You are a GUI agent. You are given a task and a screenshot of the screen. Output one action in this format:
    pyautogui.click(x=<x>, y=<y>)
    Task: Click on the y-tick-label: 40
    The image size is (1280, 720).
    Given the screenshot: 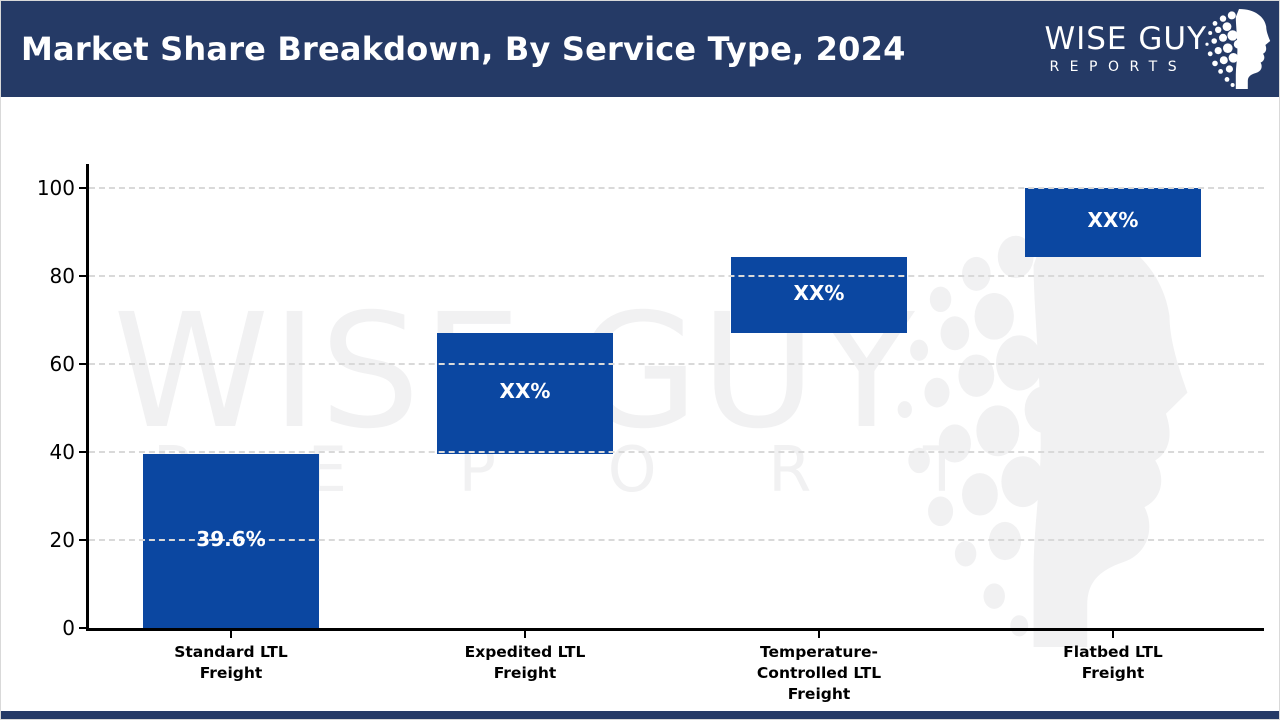 What is the action you would take?
    pyautogui.click(x=62, y=452)
    